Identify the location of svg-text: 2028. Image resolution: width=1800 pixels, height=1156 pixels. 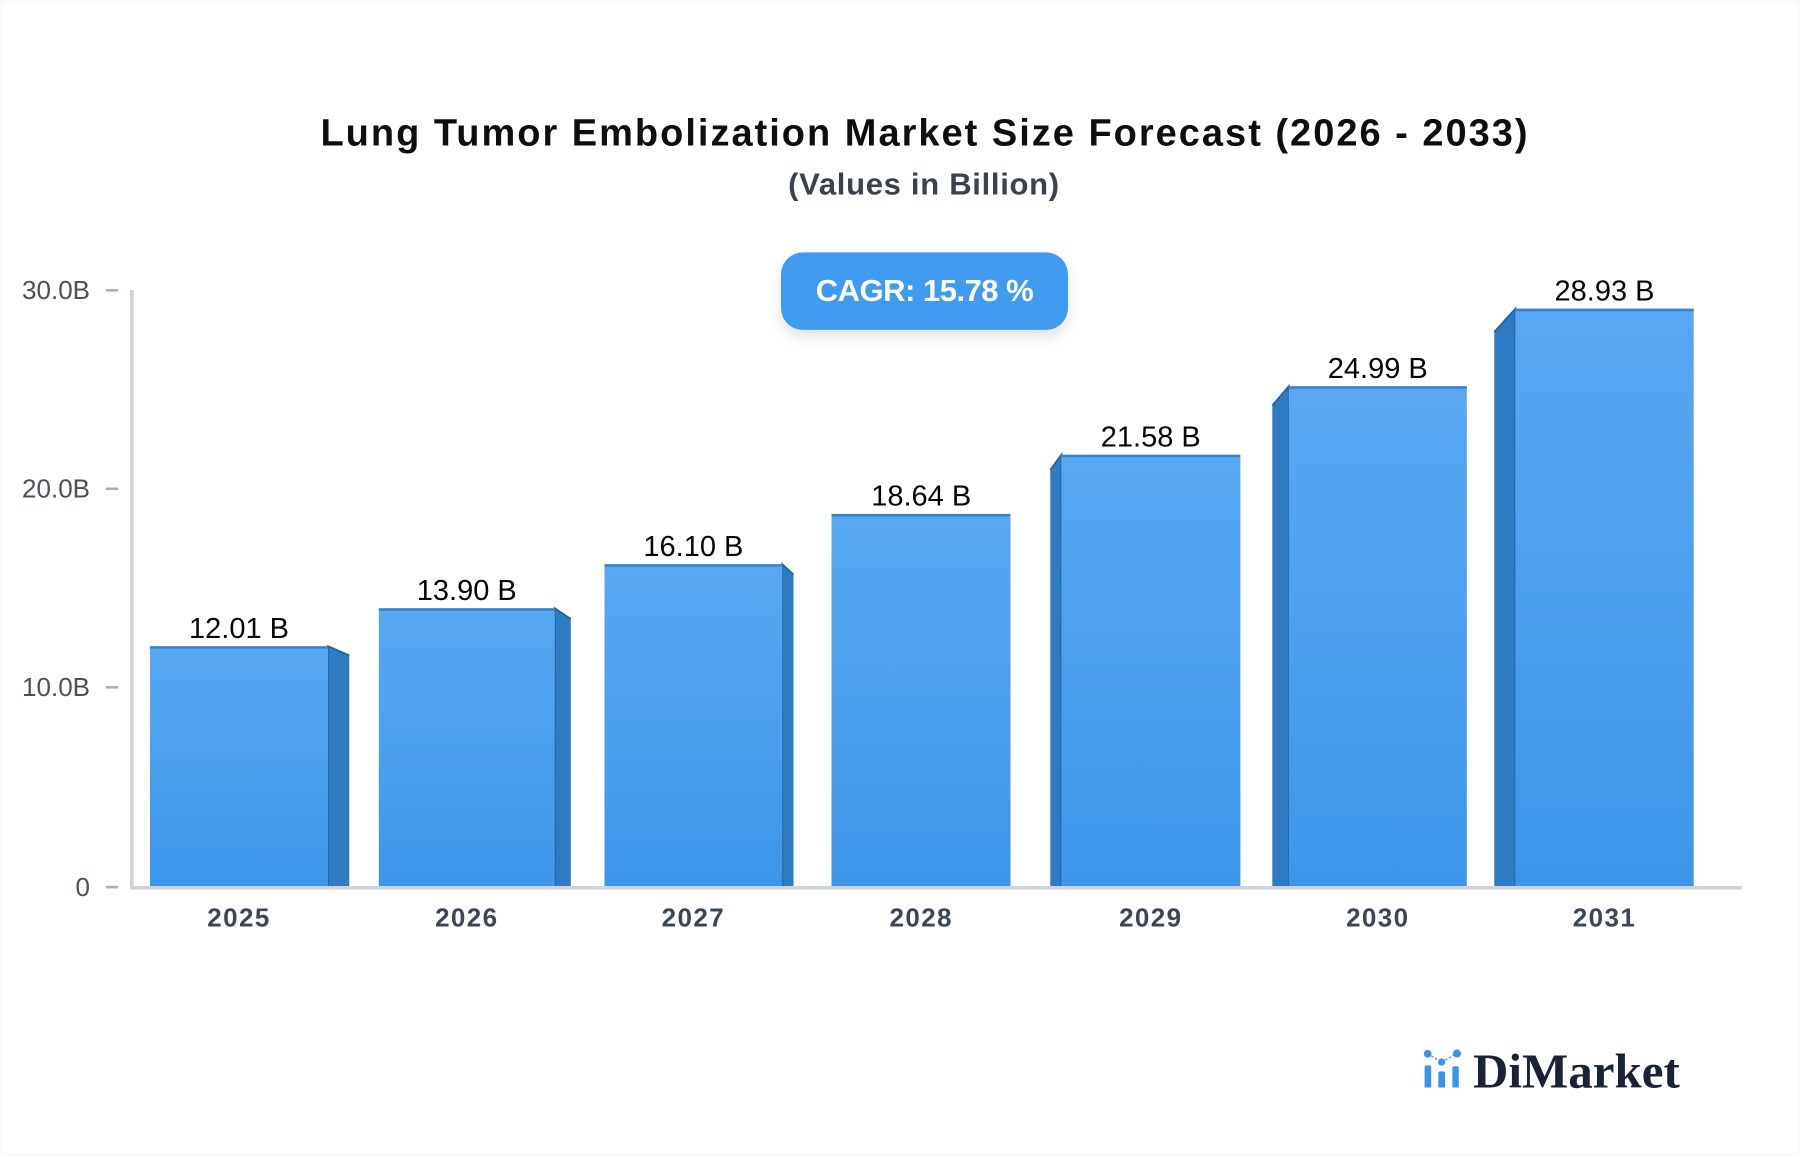
(920, 918).